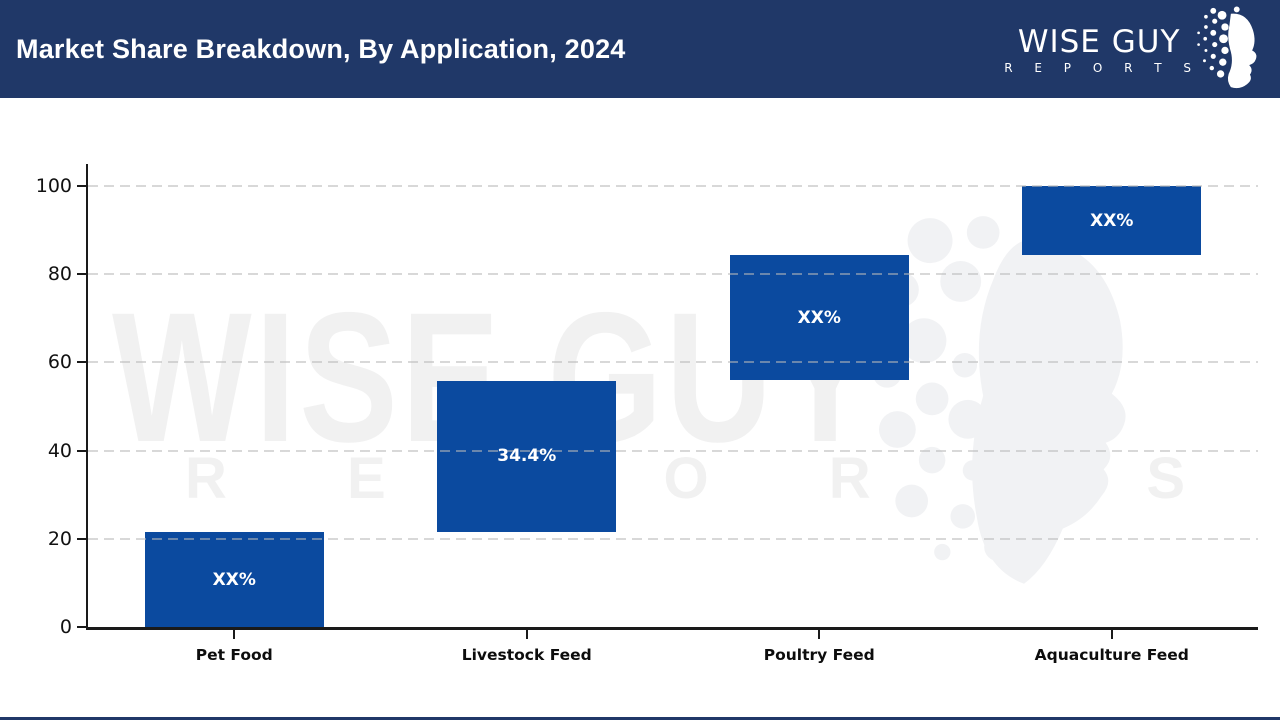  What do you see at coordinates (59, 538) in the screenshot?
I see `y-tick-label: 20` at bounding box center [59, 538].